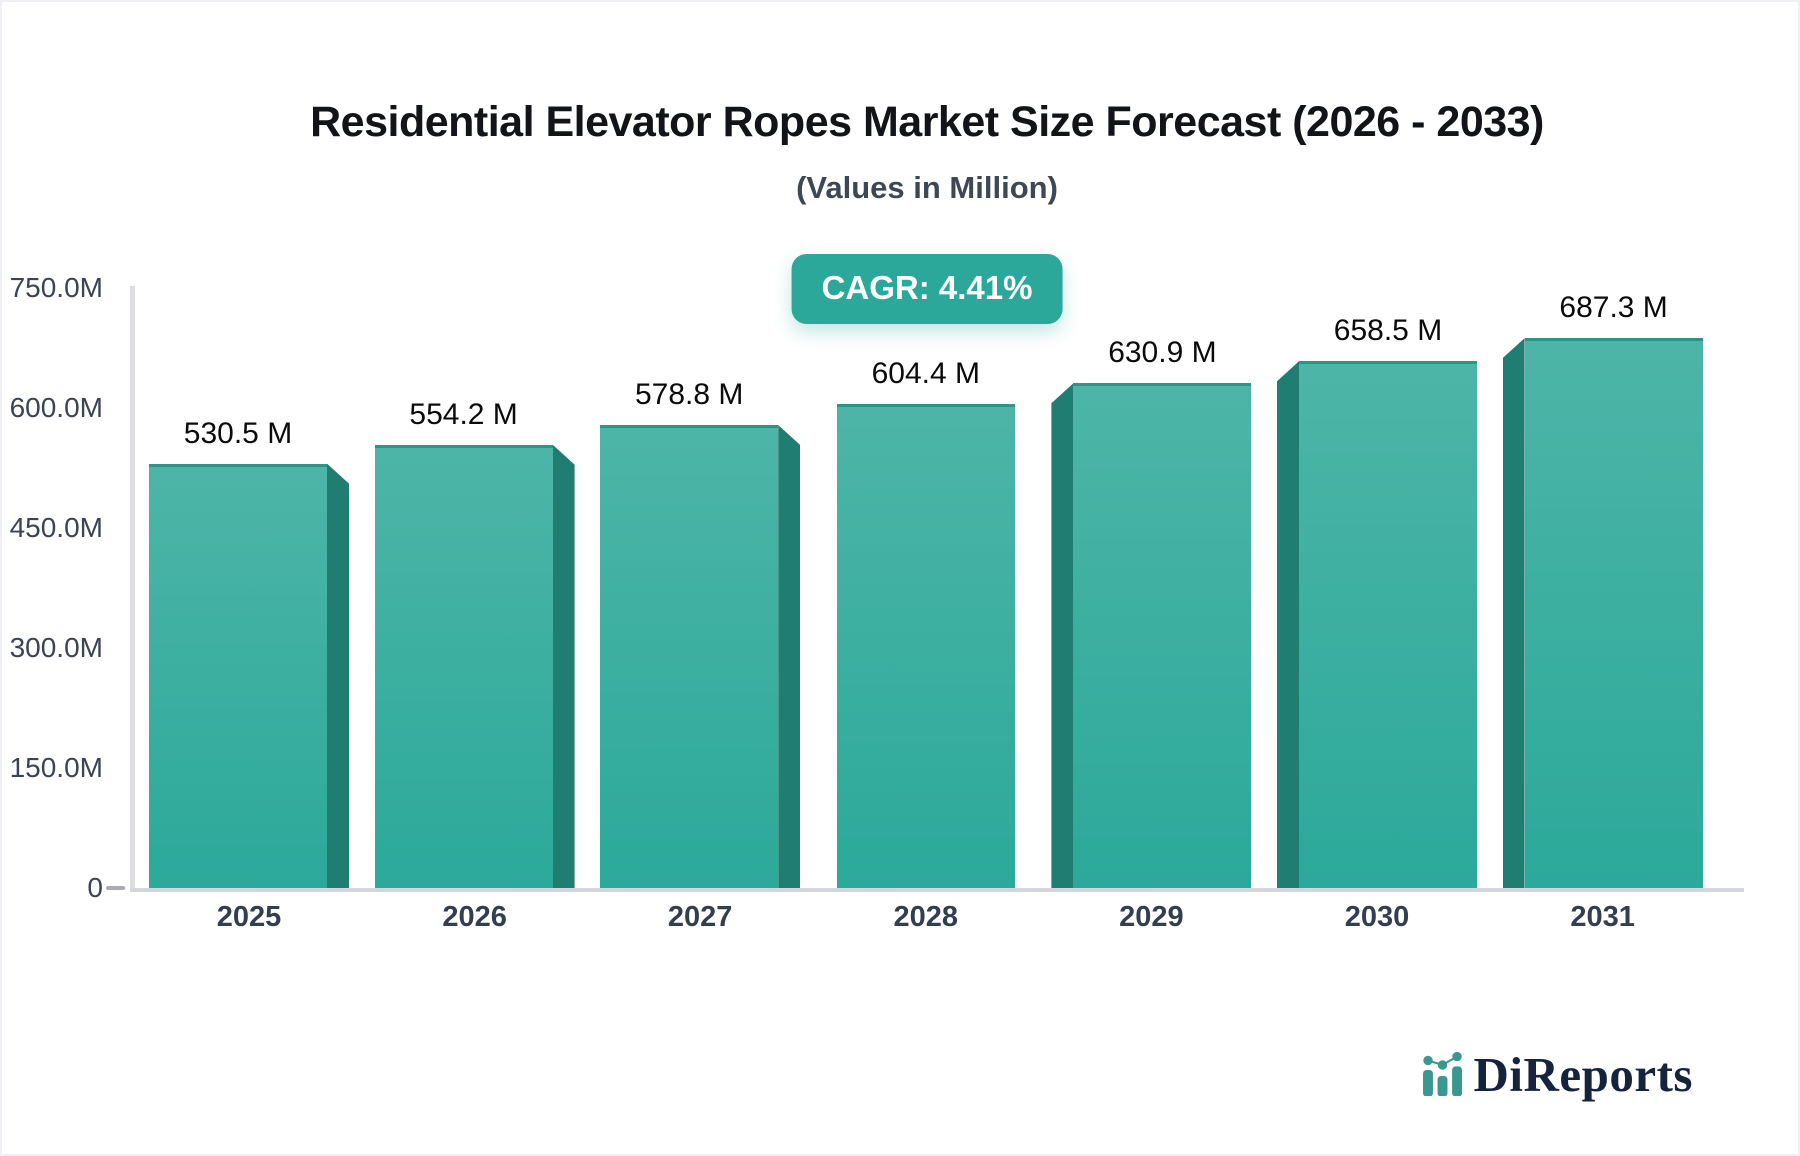  Describe the element at coordinates (249, 917) in the screenshot. I see `x-axis-label-2025: 2025` at that location.